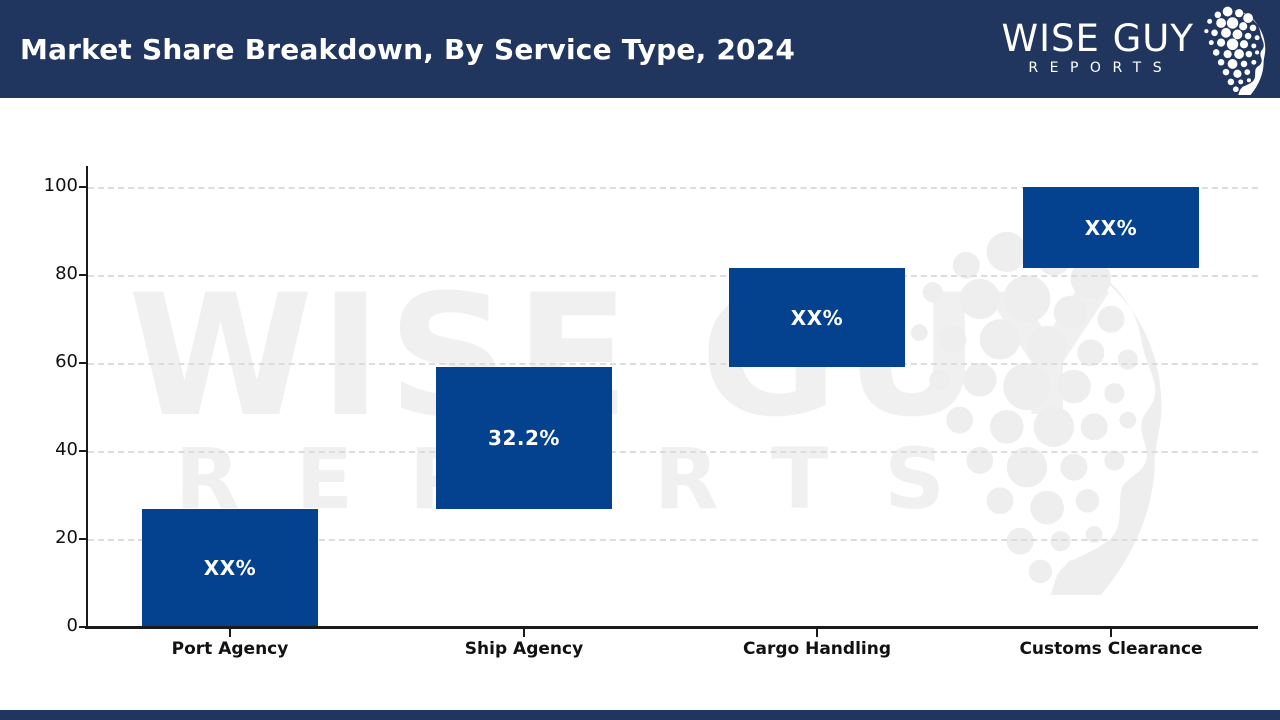 This screenshot has width=1280, height=720. I want to click on x-category-label-port-agency: Port Agency, so click(230, 649).